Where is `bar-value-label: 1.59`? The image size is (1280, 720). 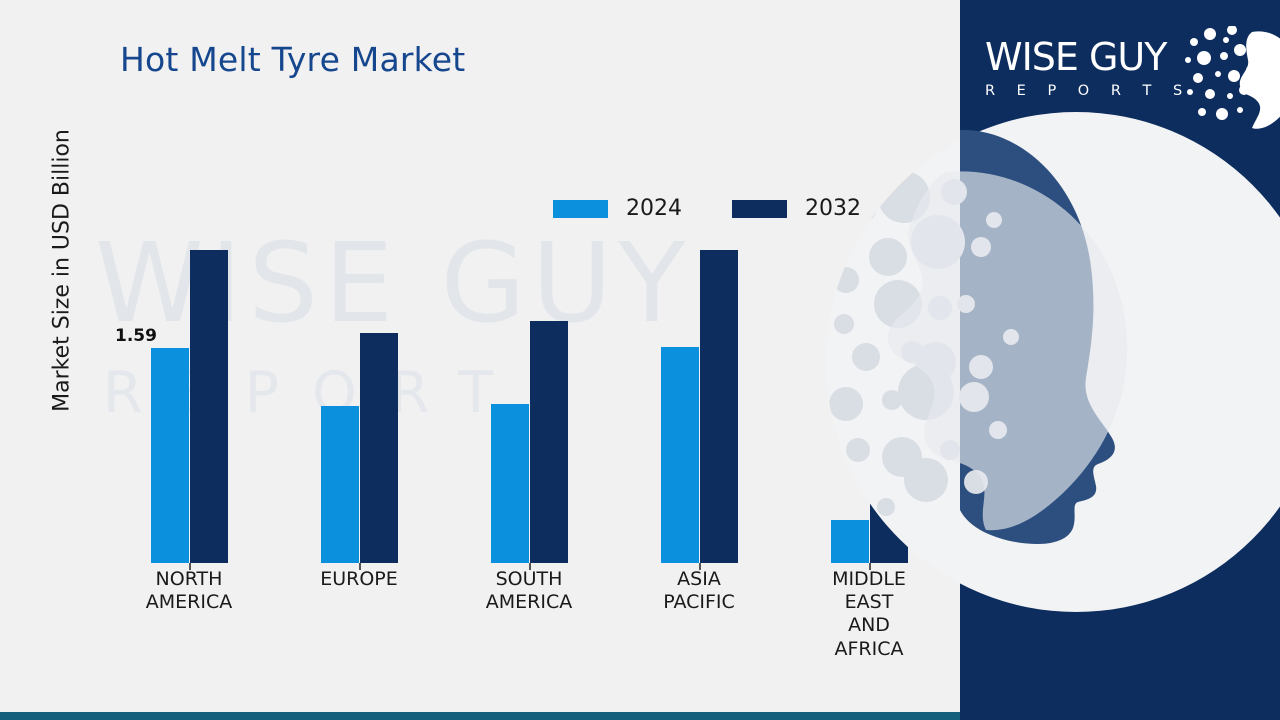
bar-value-label: 1.59 is located at coordinates (136, 336).